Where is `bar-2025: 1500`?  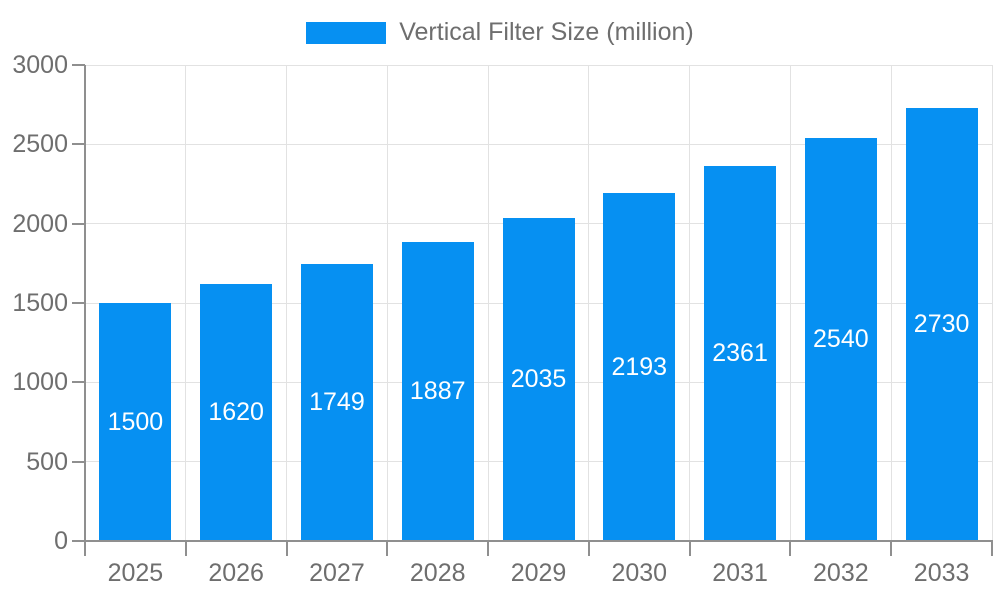 bar-2025: 1500 is located at coordinates (135, 422).